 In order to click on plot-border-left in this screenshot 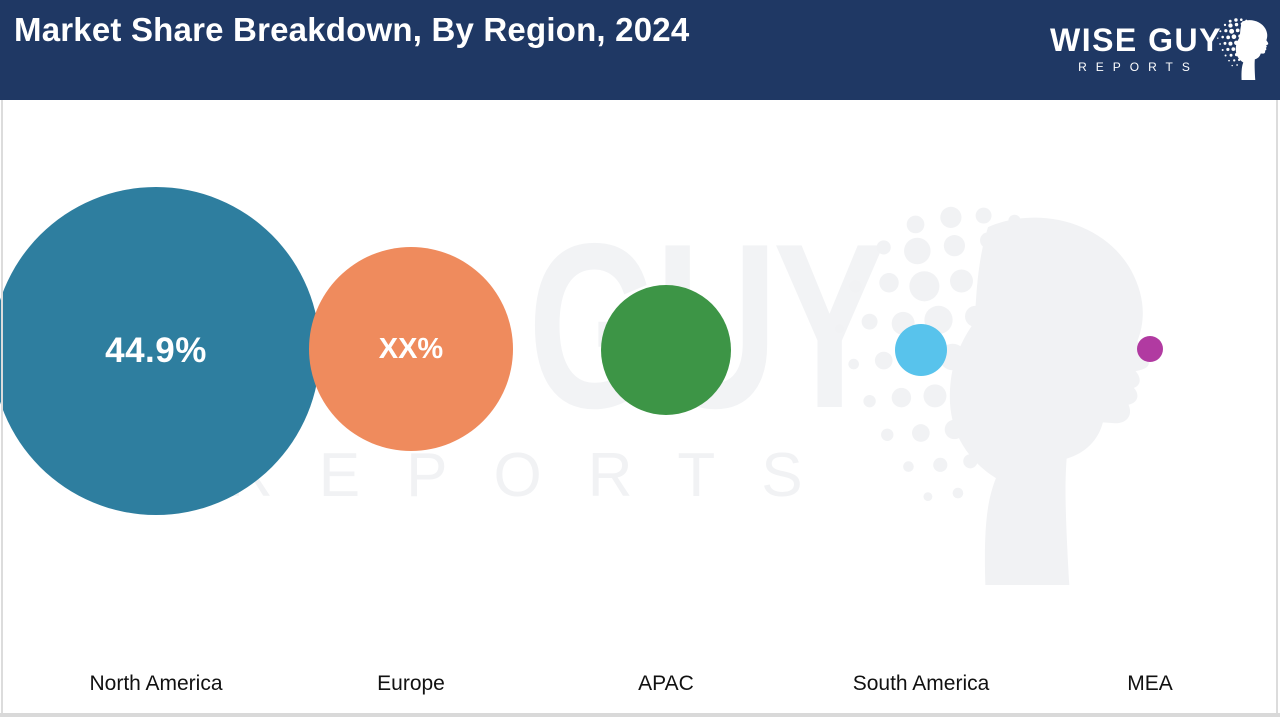, I will do `click(2, 407)`.